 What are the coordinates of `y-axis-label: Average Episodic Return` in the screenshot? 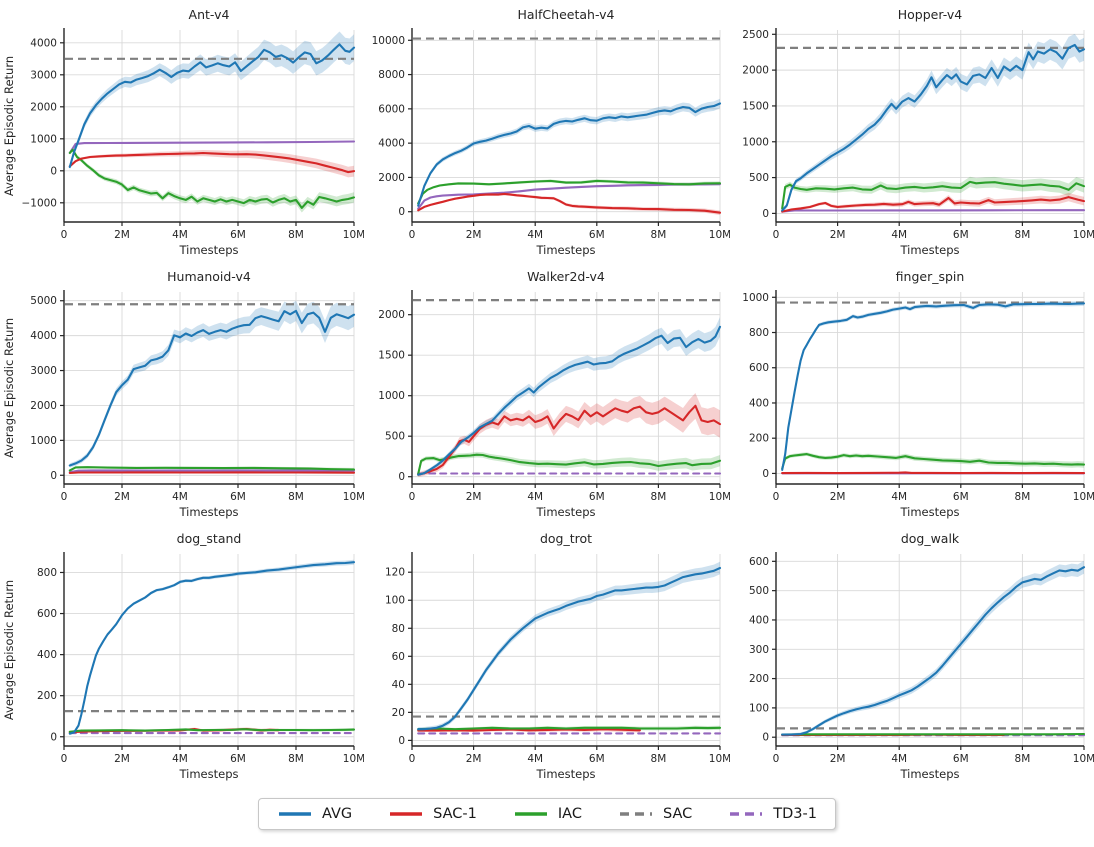 It's located at (9, 650).